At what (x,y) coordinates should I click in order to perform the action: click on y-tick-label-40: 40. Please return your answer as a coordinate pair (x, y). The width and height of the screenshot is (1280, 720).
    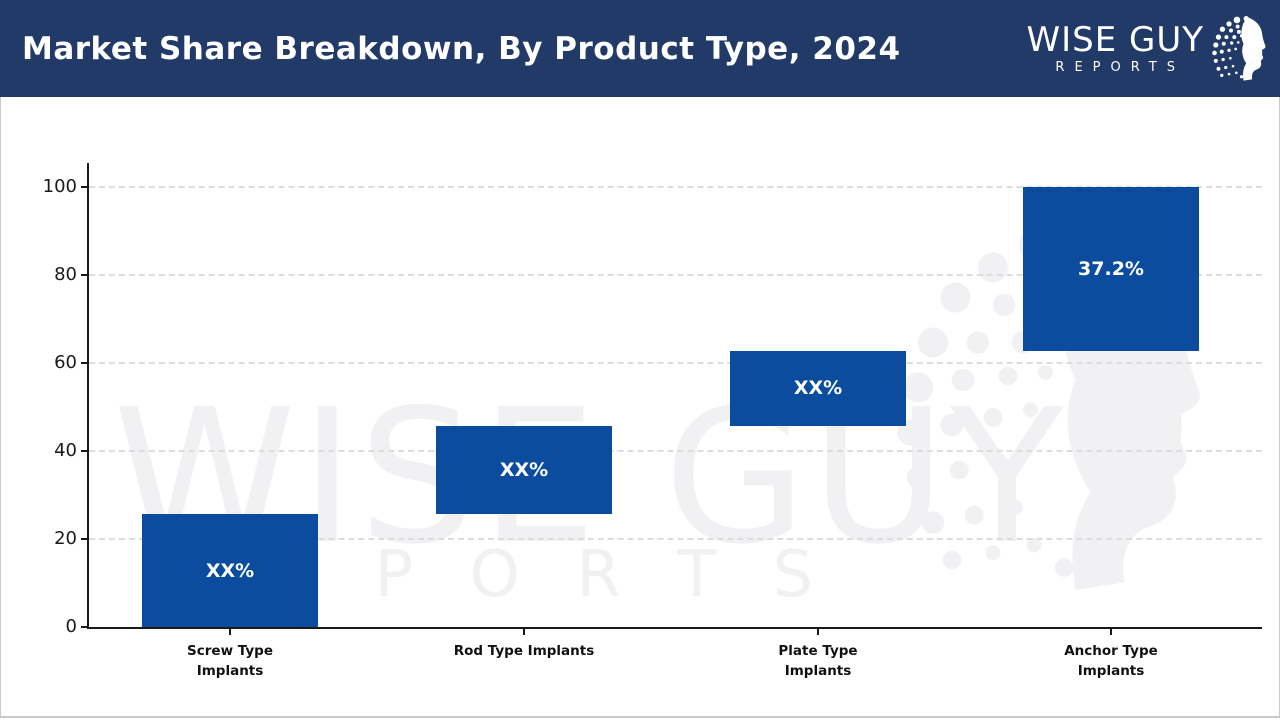
    Looking at the image, I should click on (65, 451).